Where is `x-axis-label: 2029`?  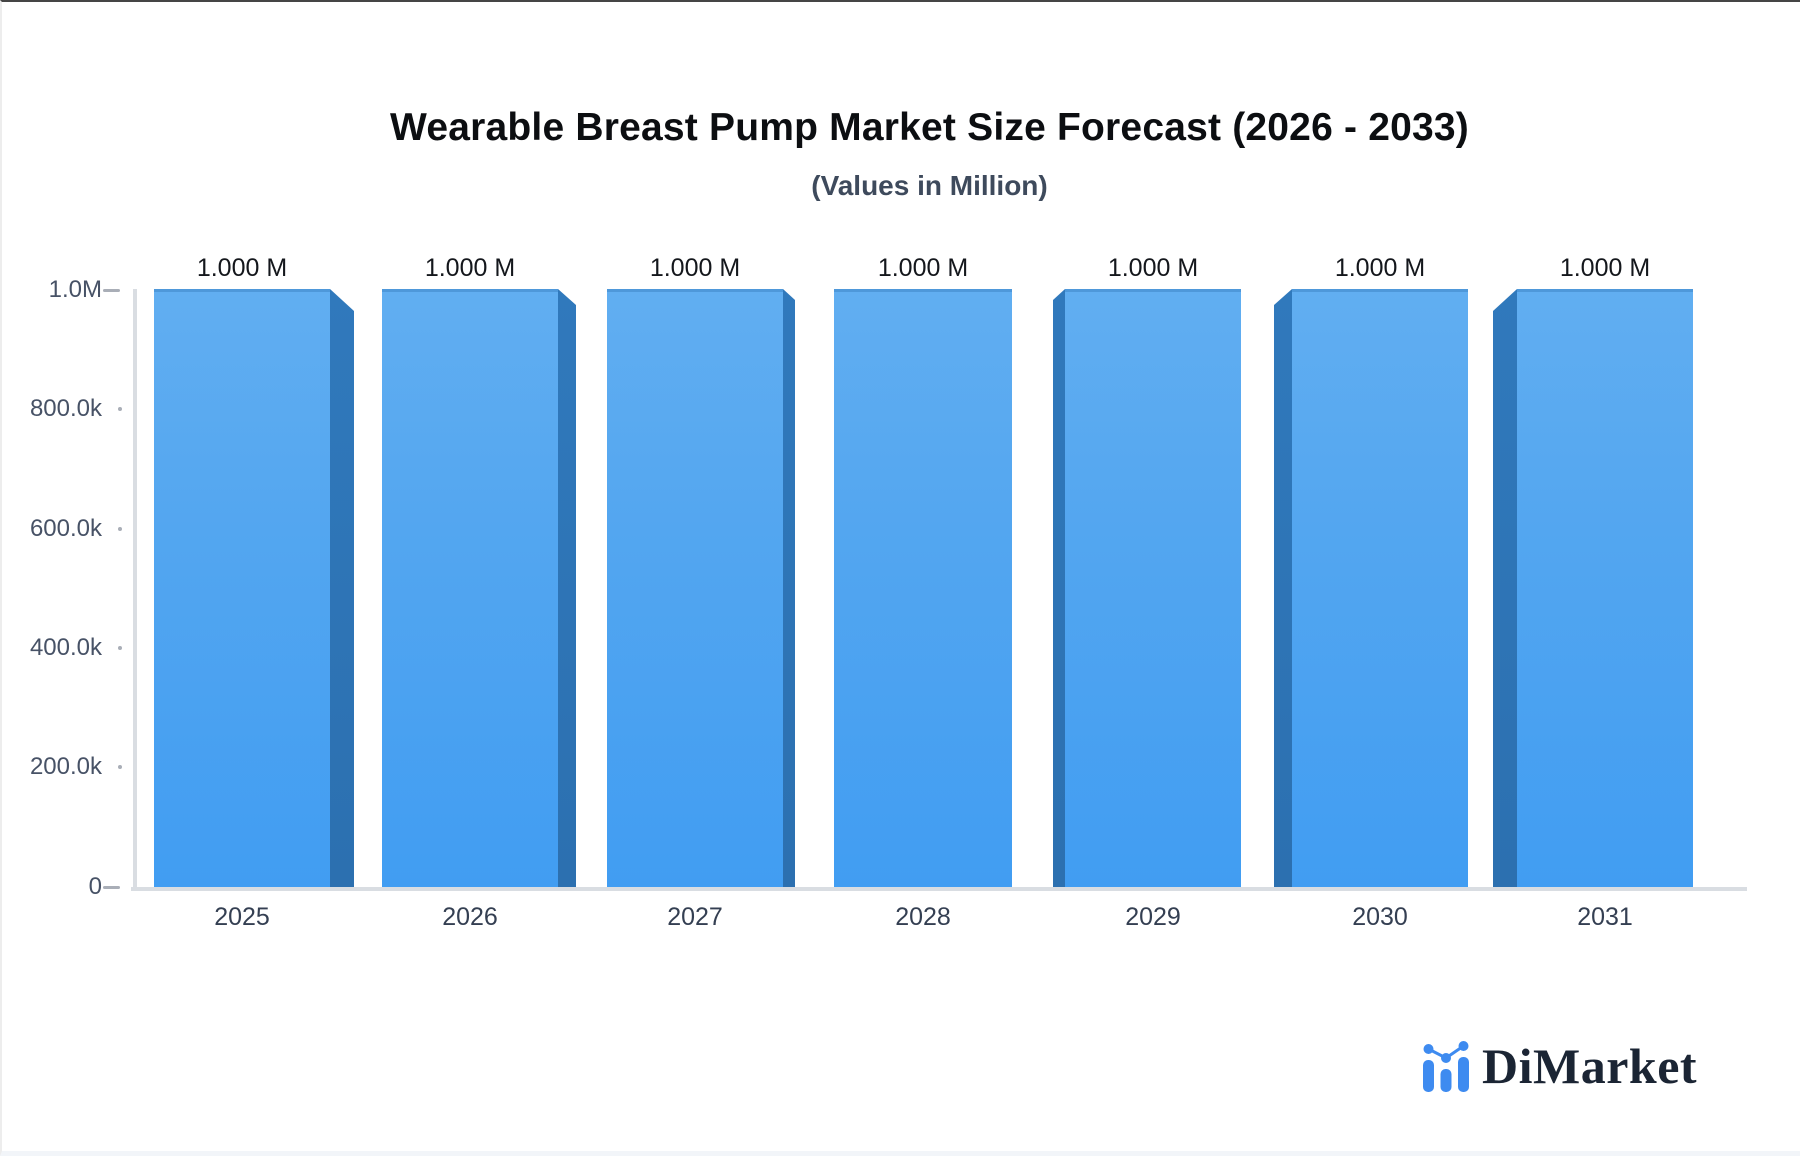 x-axis-label: 2029 is located at coordinates (1153, 917).